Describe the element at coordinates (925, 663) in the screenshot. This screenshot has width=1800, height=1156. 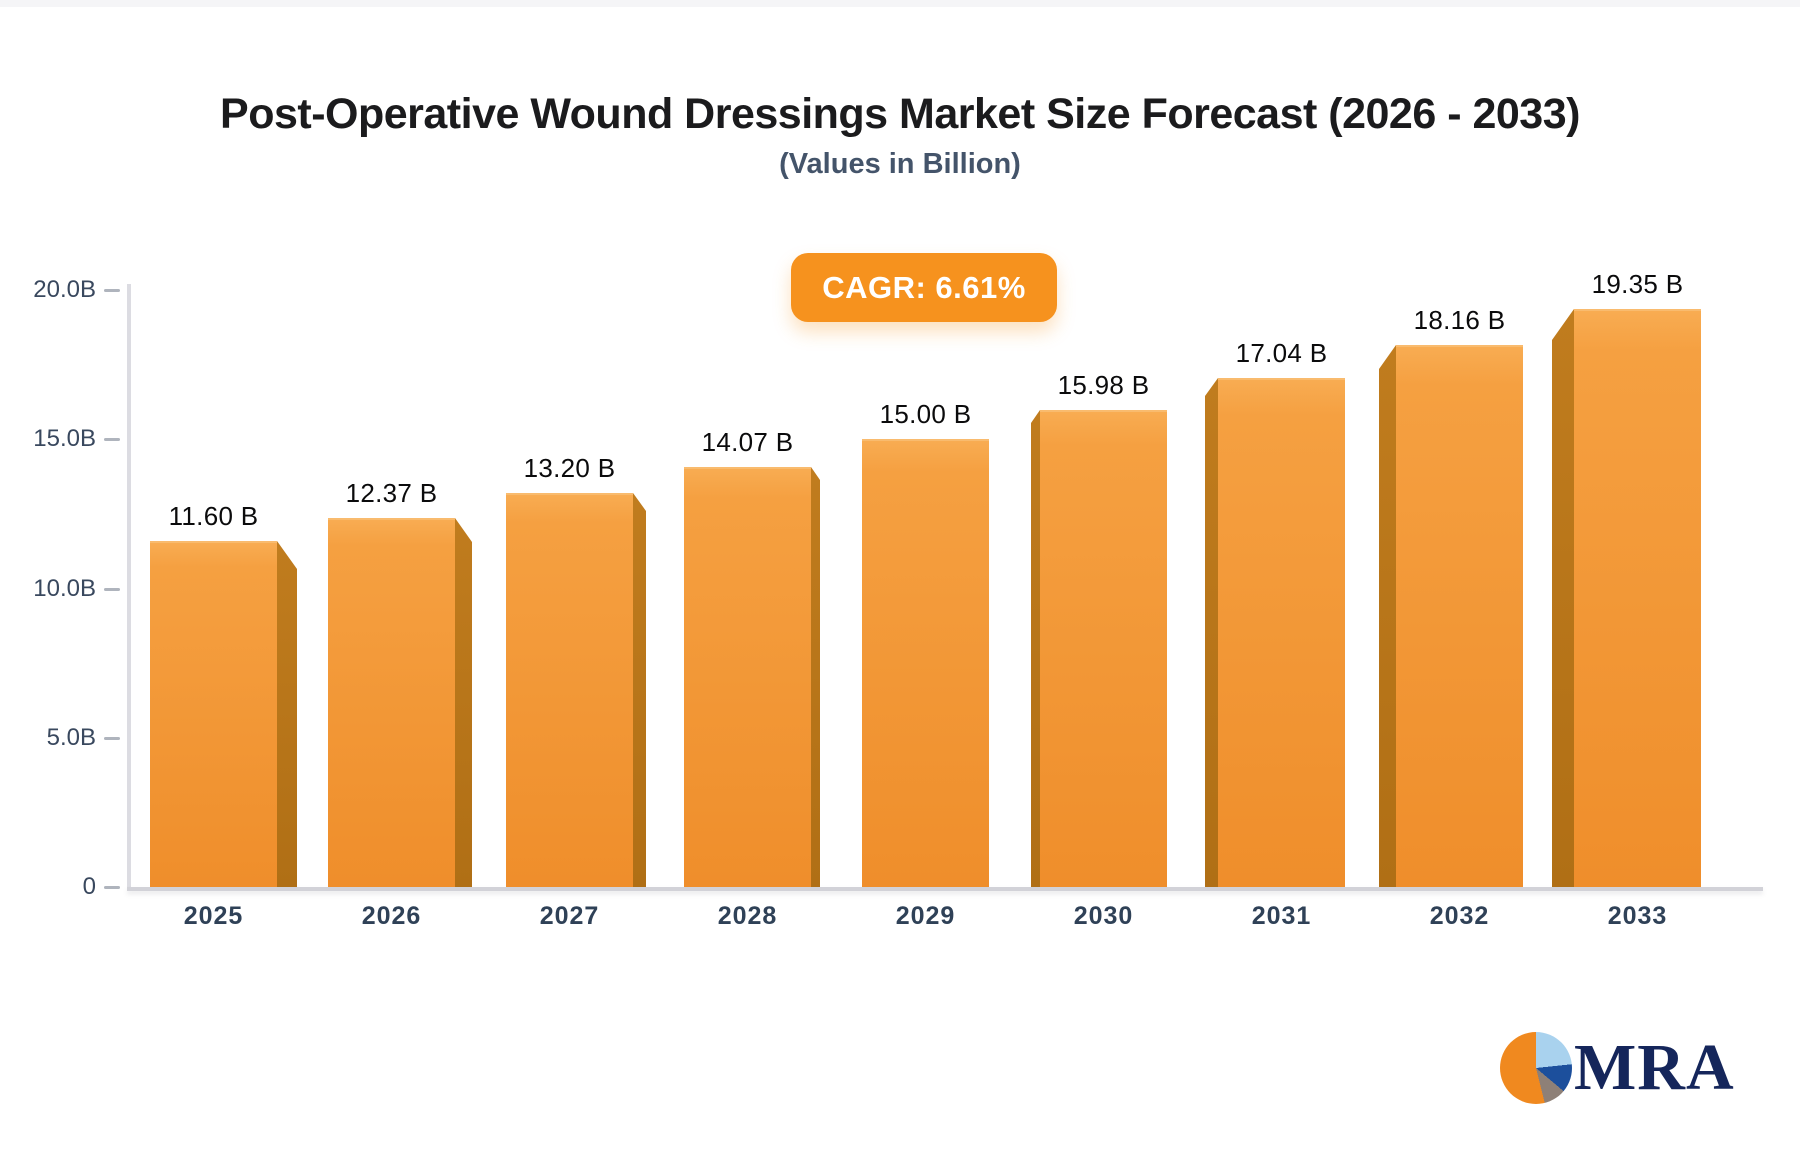
I see `bar-2029` at that location.